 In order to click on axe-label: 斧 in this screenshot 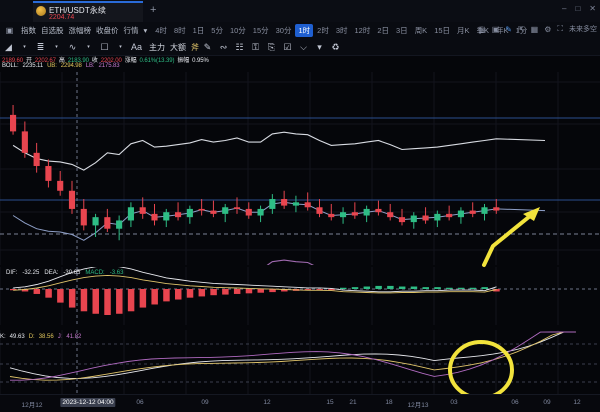, I will do `click(195, 47)`.